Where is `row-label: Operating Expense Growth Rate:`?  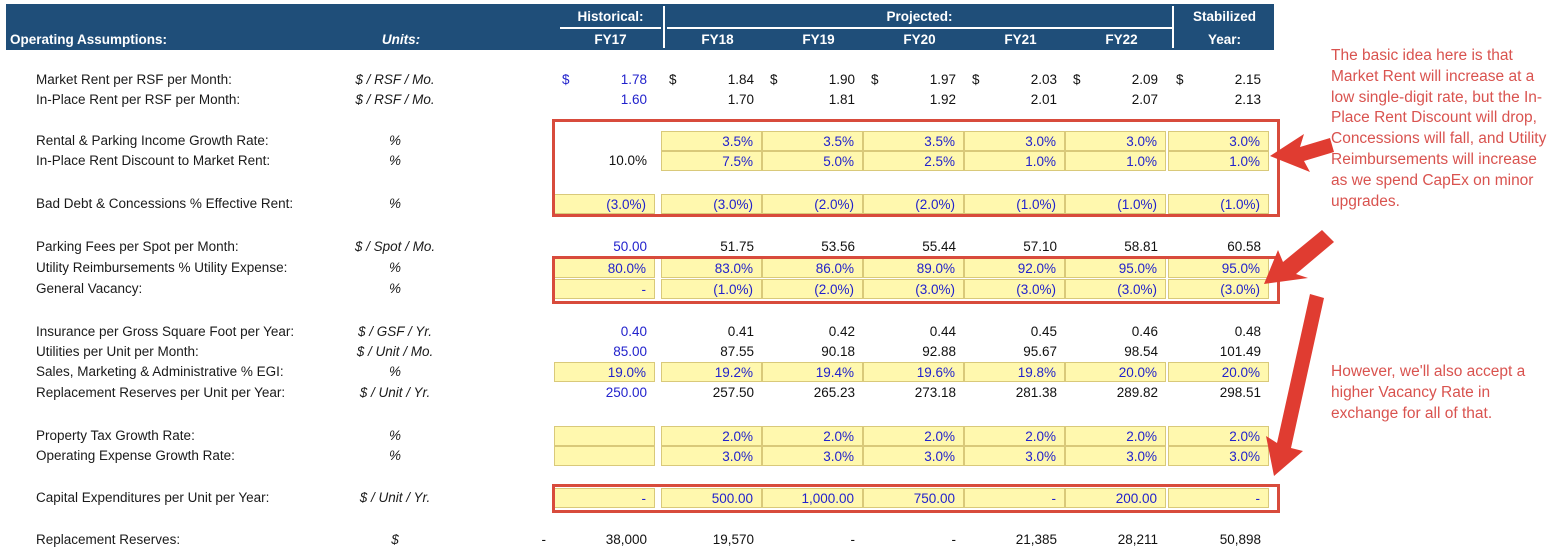
row-label: Operating Expense Growth Rate: is located at coordinates (135, 455).